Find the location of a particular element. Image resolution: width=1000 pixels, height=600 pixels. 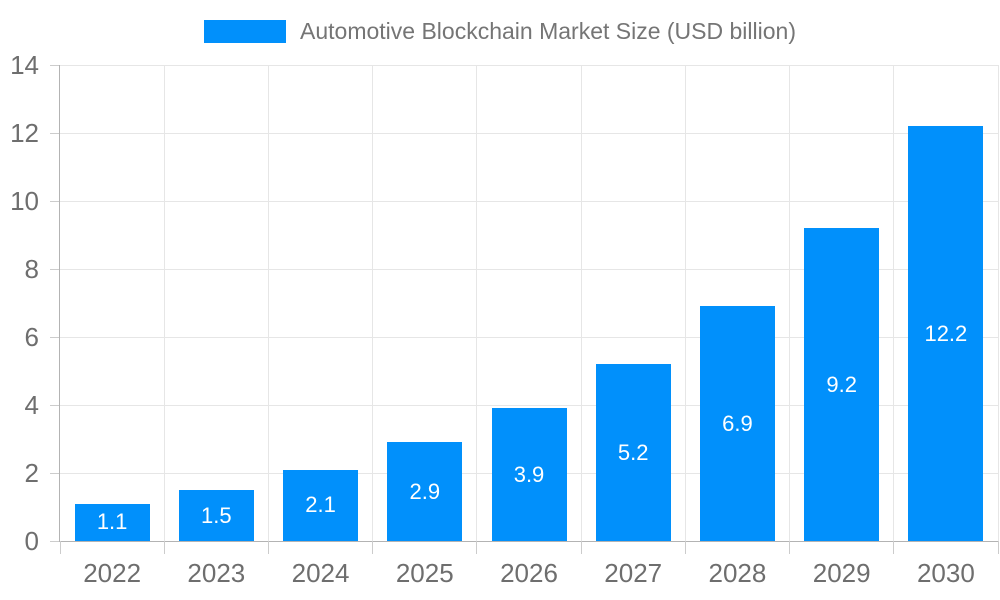

bar: 9.2 is located at coordinates (842, 384).